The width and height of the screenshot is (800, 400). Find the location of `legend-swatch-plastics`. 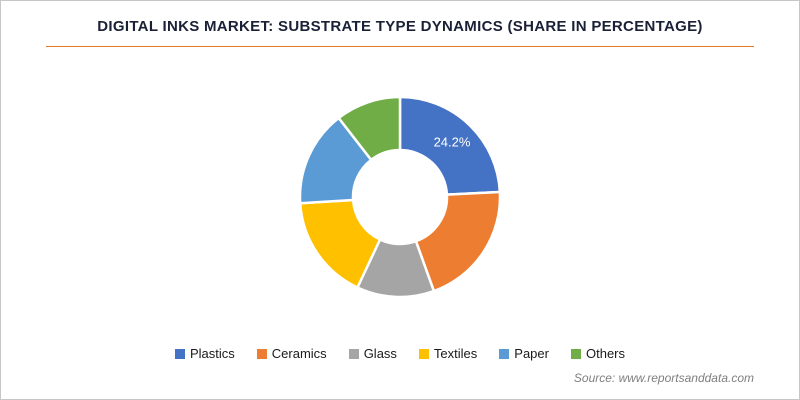

legend-swatch-plastics is located at coordinates (179, 353).